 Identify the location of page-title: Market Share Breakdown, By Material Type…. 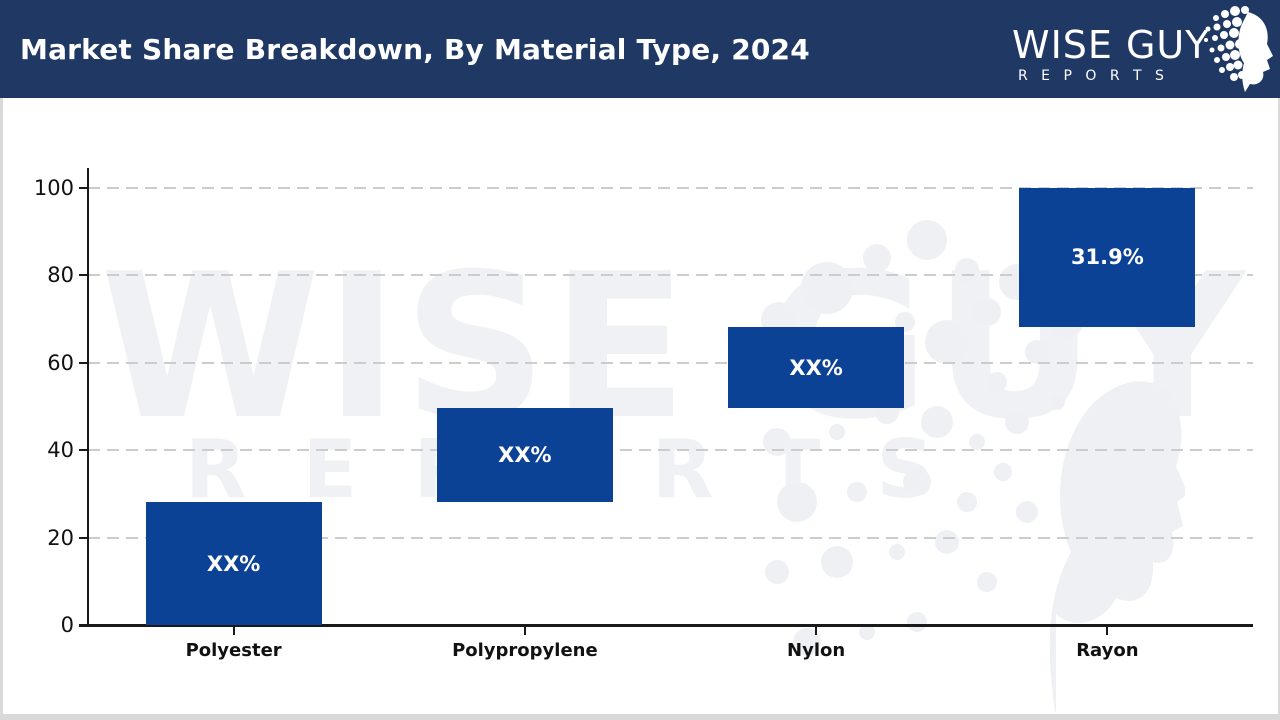
(415, 49).